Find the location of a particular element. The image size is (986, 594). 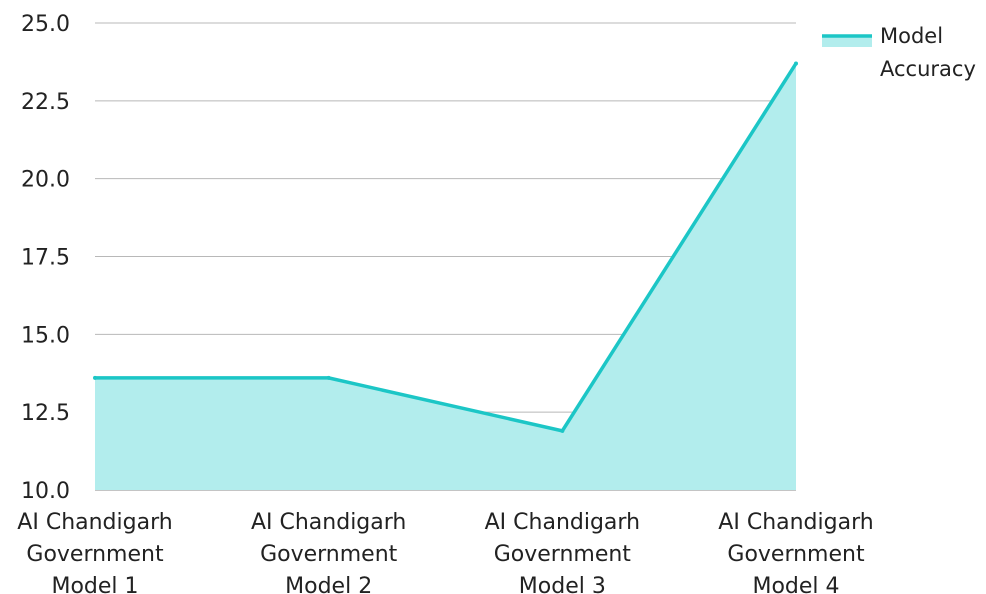

legend-label-line-1: Model is located at coordinates (911, 36).